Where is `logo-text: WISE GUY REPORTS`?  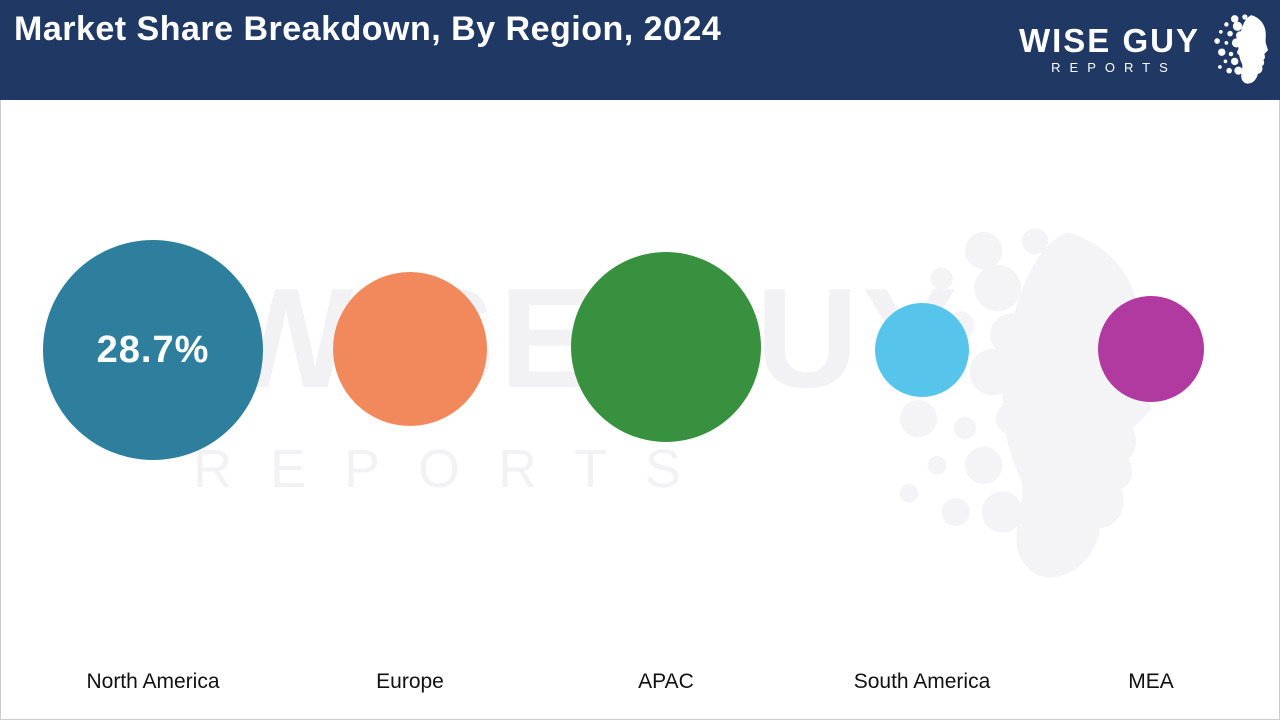
logo-text: WISE GUY REPORTS is located at coordinates (1109, 49).